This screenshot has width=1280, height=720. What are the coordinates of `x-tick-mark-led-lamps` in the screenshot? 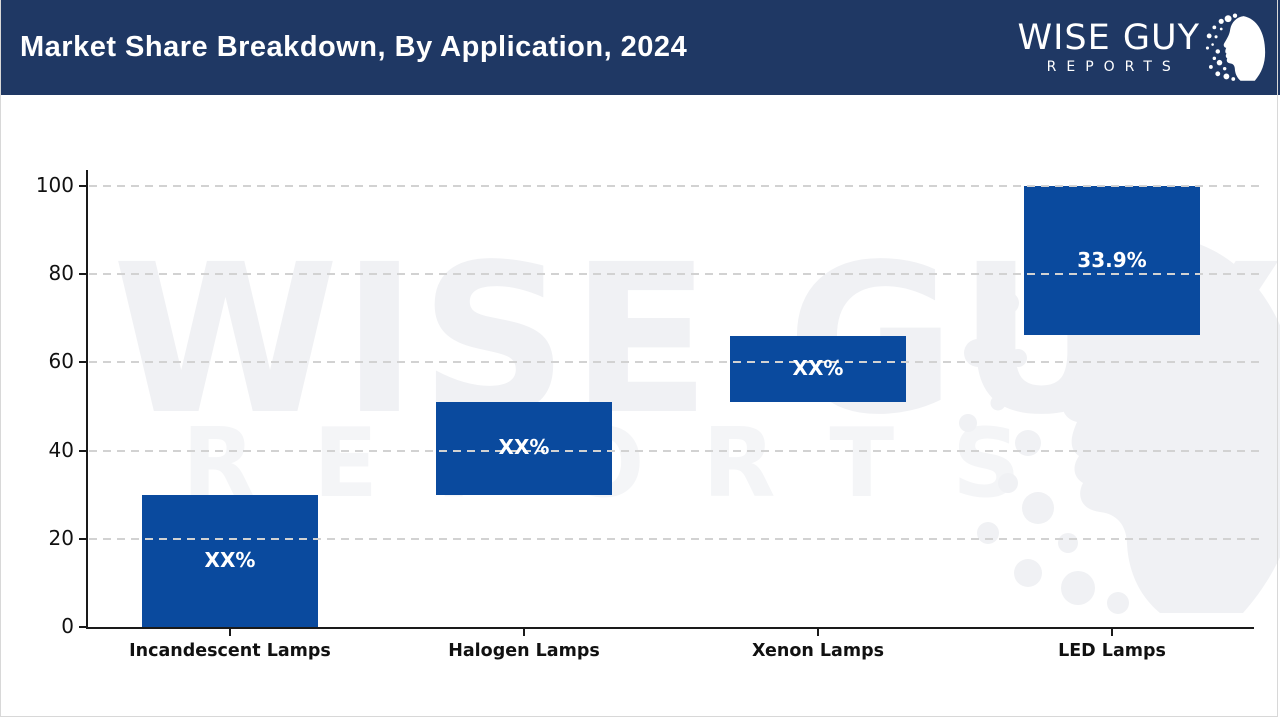 It's located at (1112, 632).